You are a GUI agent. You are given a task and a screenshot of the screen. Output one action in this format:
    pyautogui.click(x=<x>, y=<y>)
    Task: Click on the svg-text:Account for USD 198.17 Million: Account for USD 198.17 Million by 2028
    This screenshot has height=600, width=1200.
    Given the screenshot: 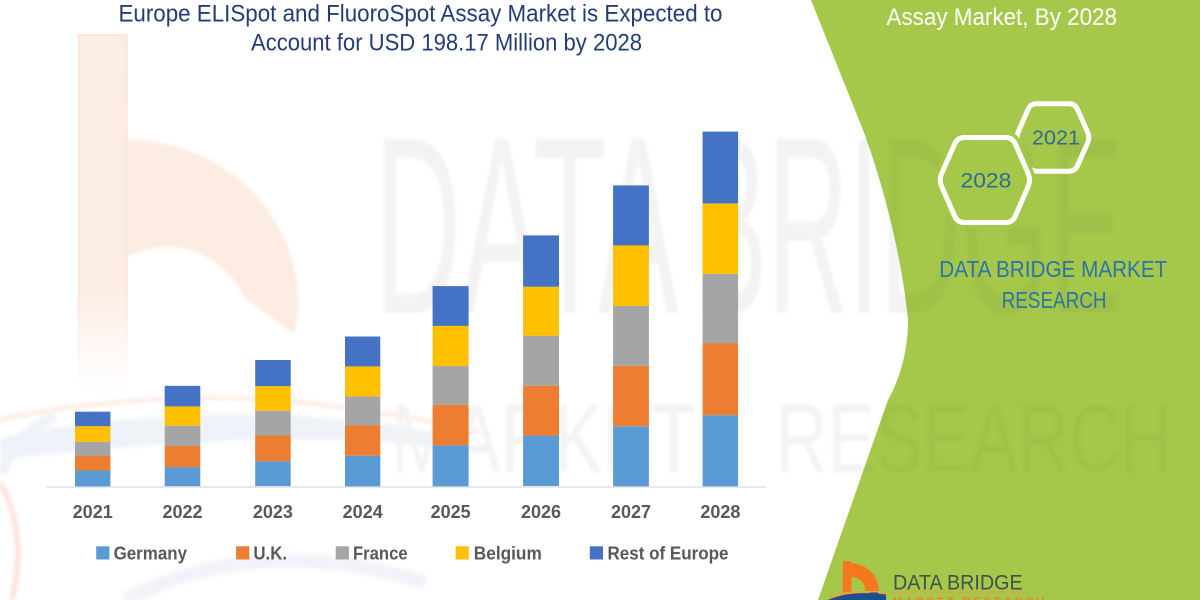 What is the action you would take?
    pyautogui.click(x=446, y=42)
    